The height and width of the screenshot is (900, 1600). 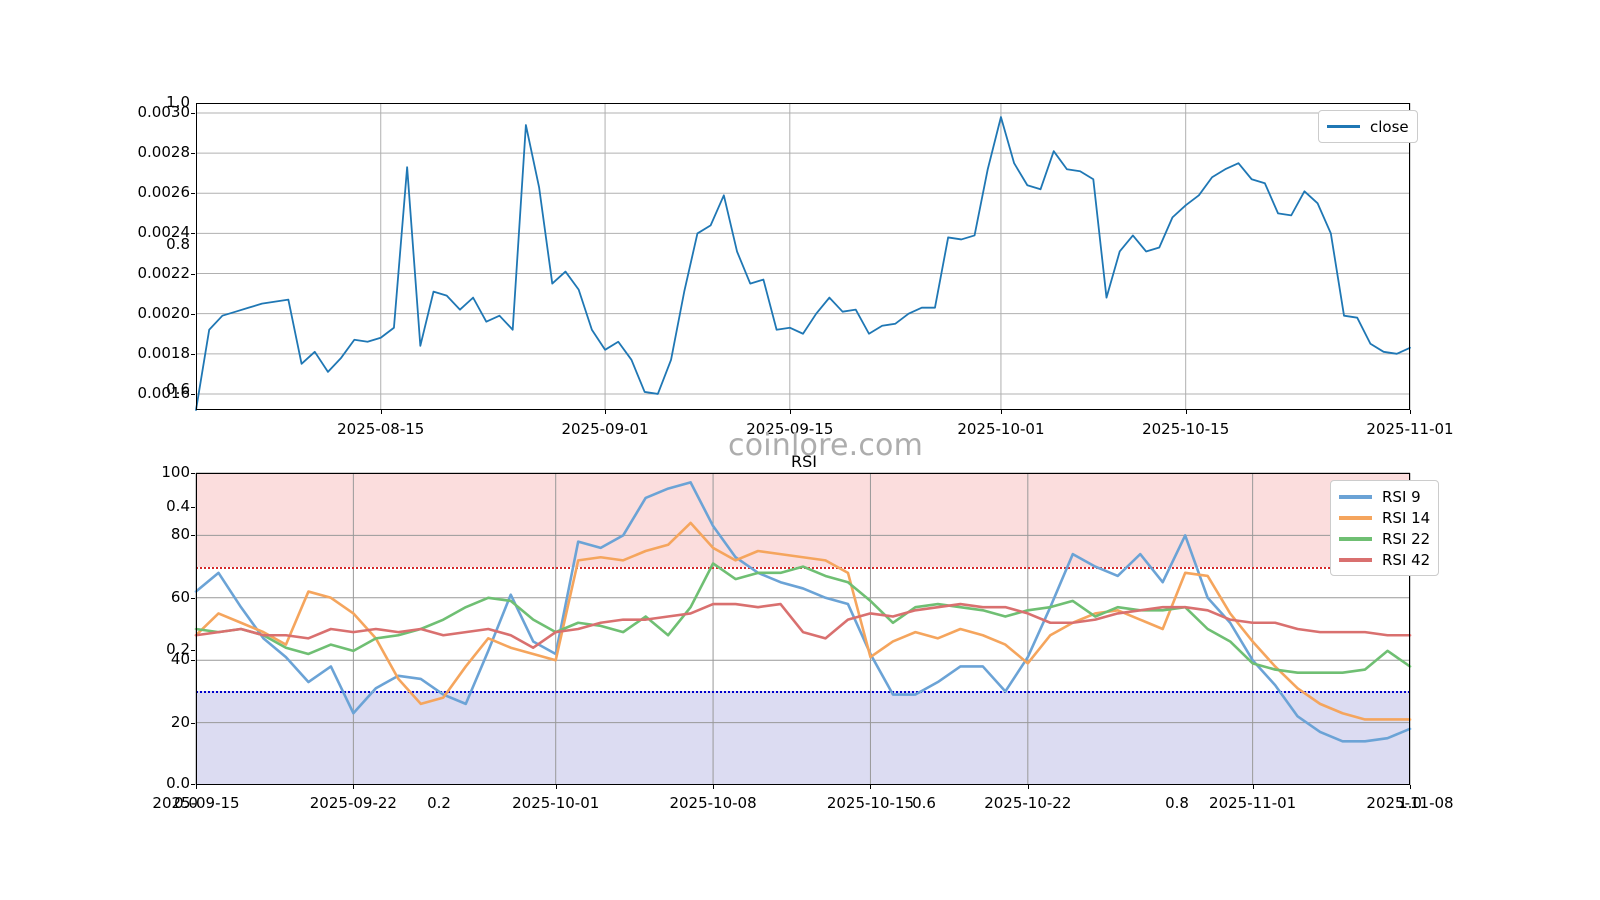 I want to click on watermark-coinlore: coinlore.com, so click(x=826, y=445).